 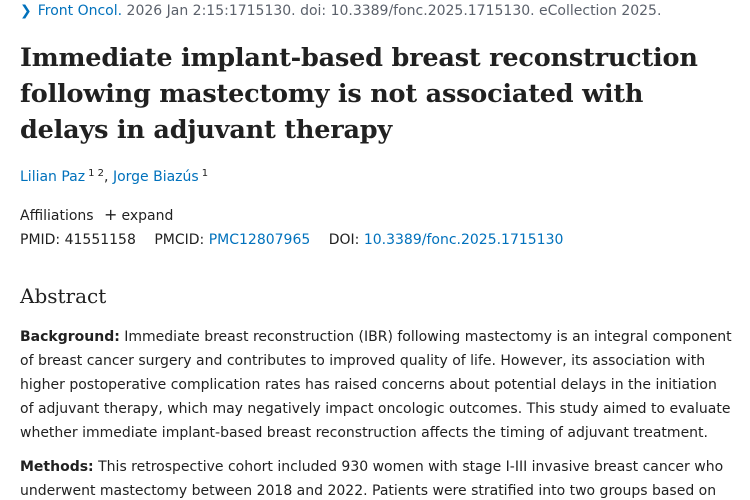 What do you see at coordinates (100, 240) in the screenshot?
I see `pmid-value: 41551158` at bounding box center [100, 240].